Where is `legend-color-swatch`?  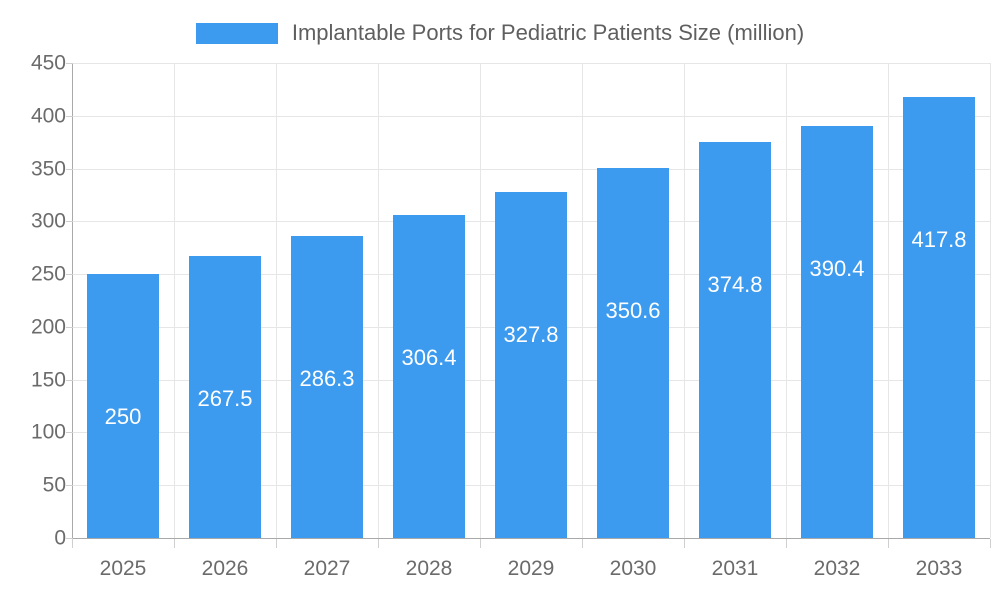 legend-color-swatch is located at coordinates (236, 33).